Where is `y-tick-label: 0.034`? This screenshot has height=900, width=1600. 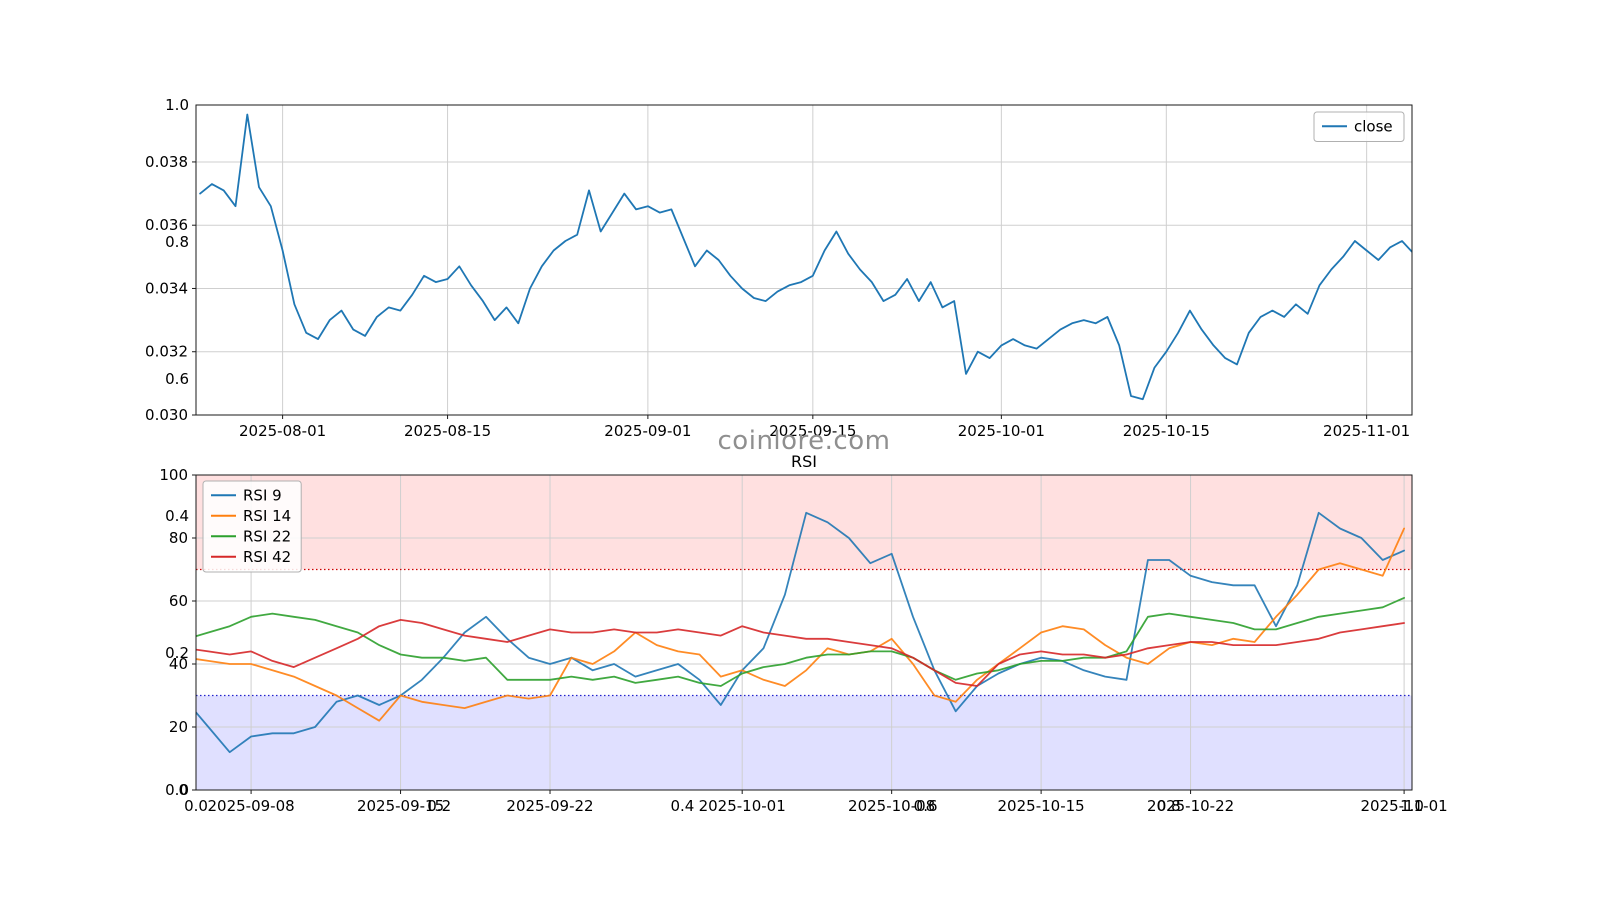
y-tick-label: 0.034 is located at coordinates (166, 288).